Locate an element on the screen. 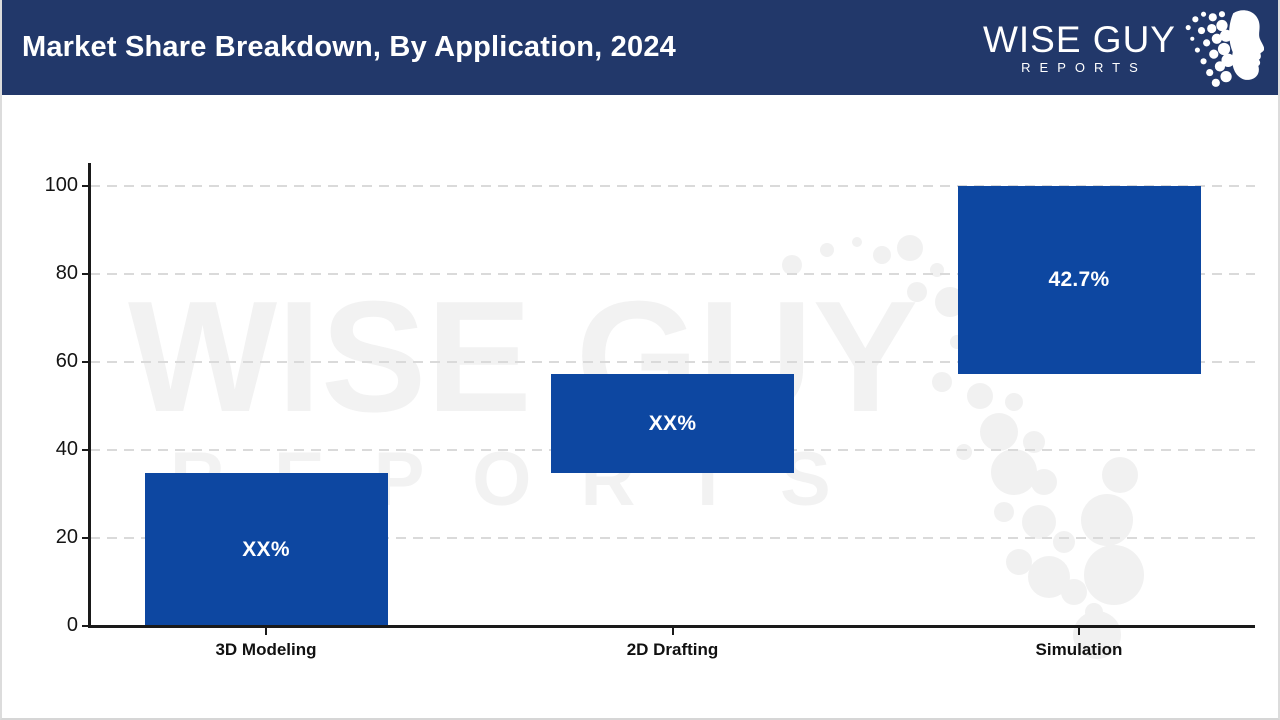  y-axis-spine is located at coordinates (89, 395).